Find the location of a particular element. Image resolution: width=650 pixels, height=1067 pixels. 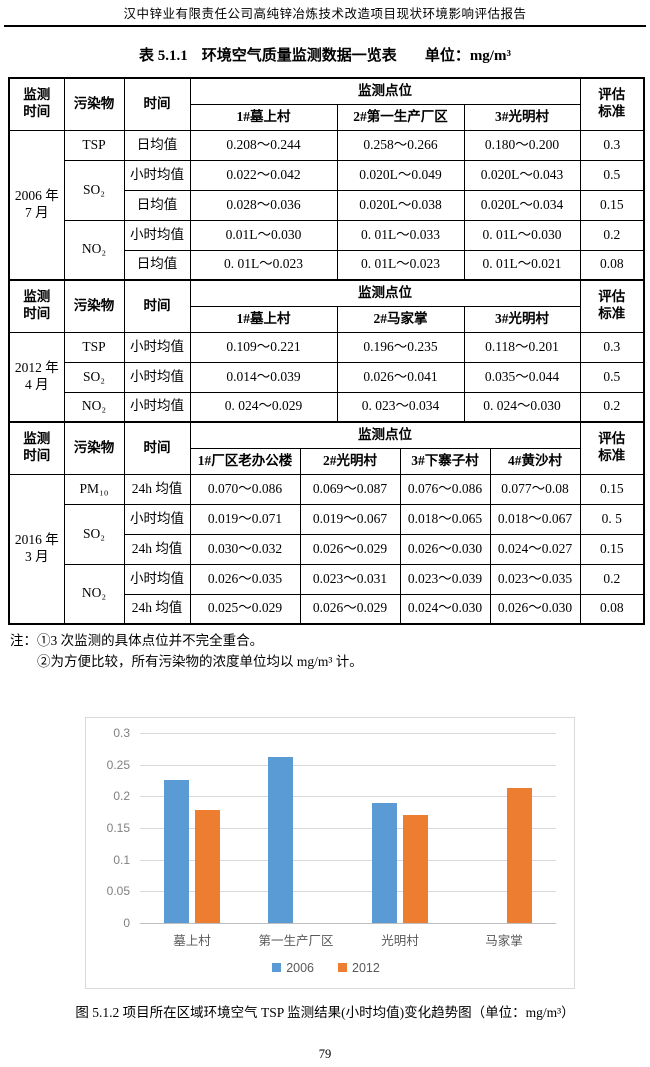

table-cell: 0.028～0.036 is located at coordinates (263, 205).